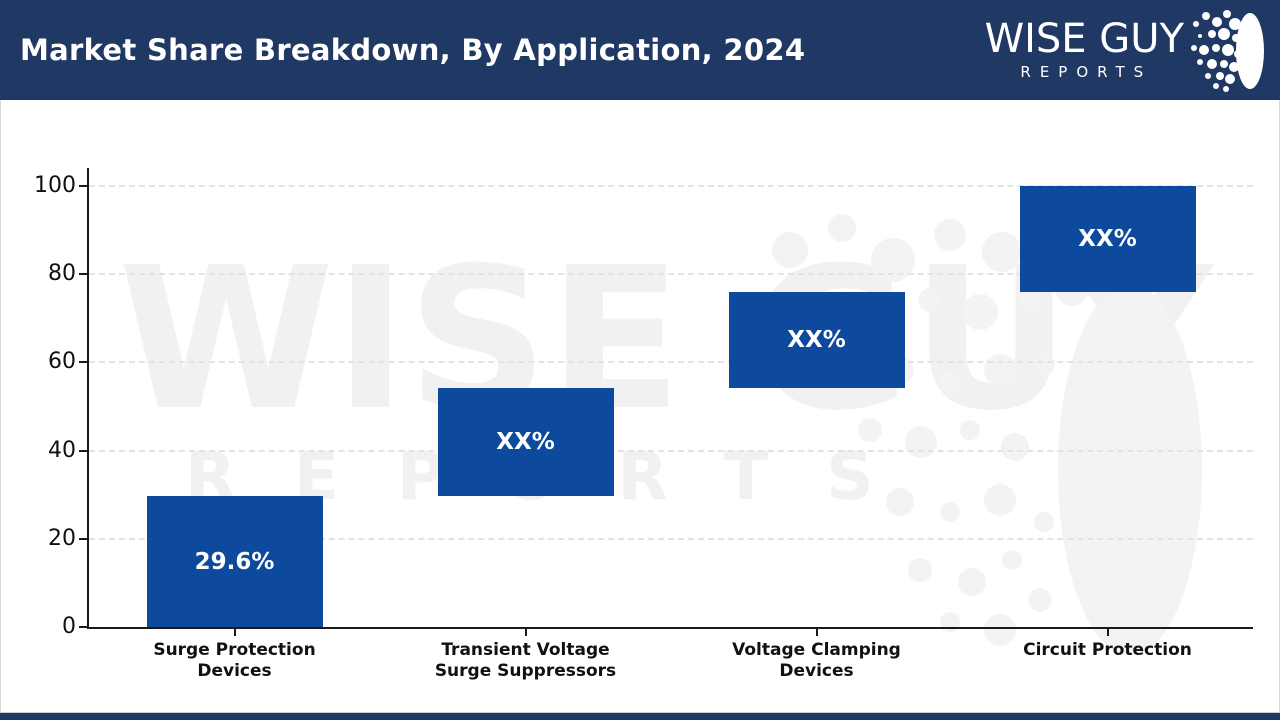 The height and width of the screenshot is (720, 1280). I want to click on logo-wordmark: WISE GUY, so click(1084, 39).